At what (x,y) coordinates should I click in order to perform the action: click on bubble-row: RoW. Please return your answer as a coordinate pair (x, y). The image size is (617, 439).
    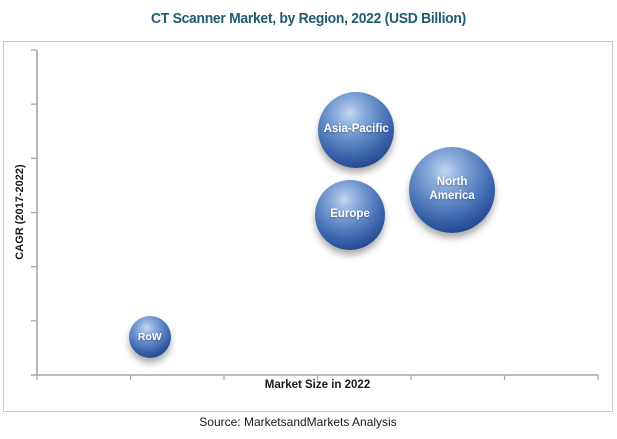
    Looking at the image, I should click on (149, 336).